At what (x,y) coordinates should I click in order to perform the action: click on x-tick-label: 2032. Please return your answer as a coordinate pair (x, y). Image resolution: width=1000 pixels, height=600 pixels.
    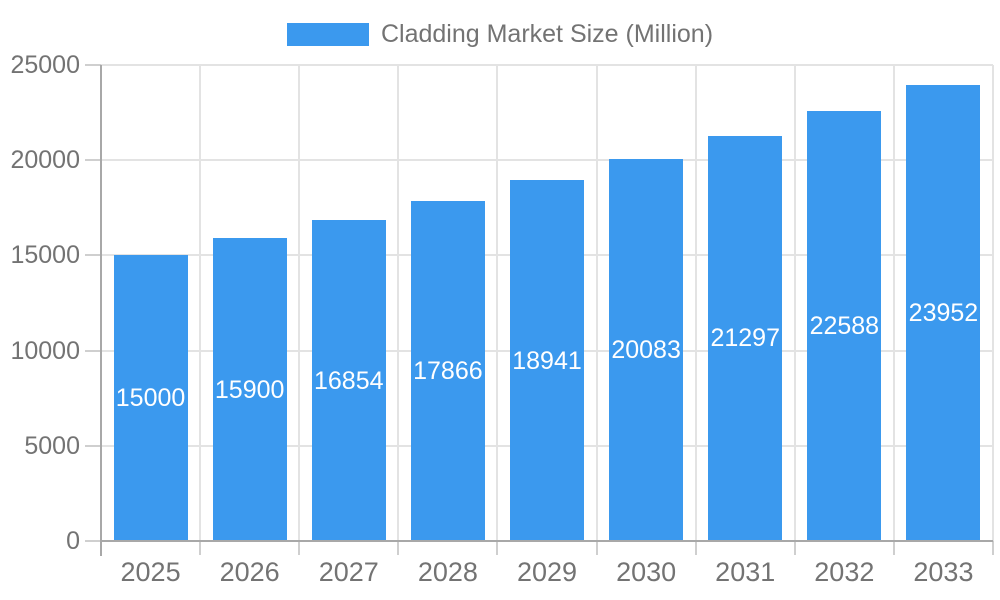
    Looking at the image, I should click on (844, 572).